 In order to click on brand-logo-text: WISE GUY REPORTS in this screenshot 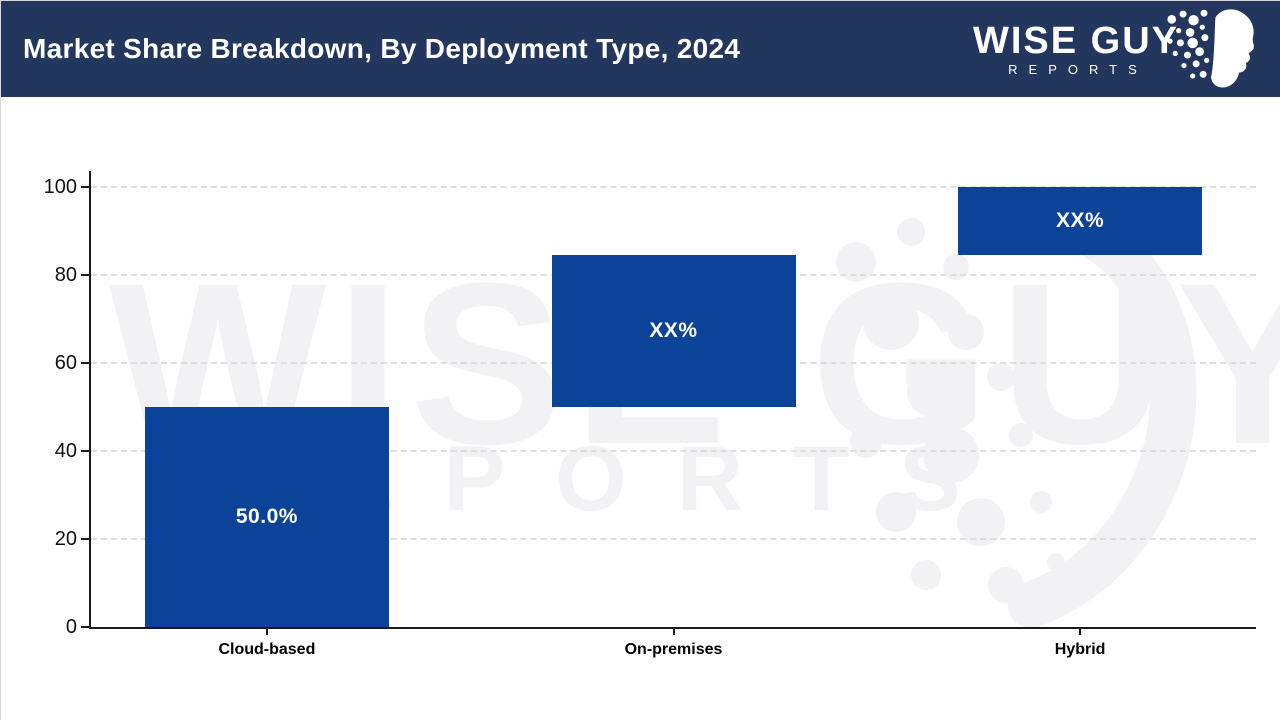, I will do `click(1076, 49)`.